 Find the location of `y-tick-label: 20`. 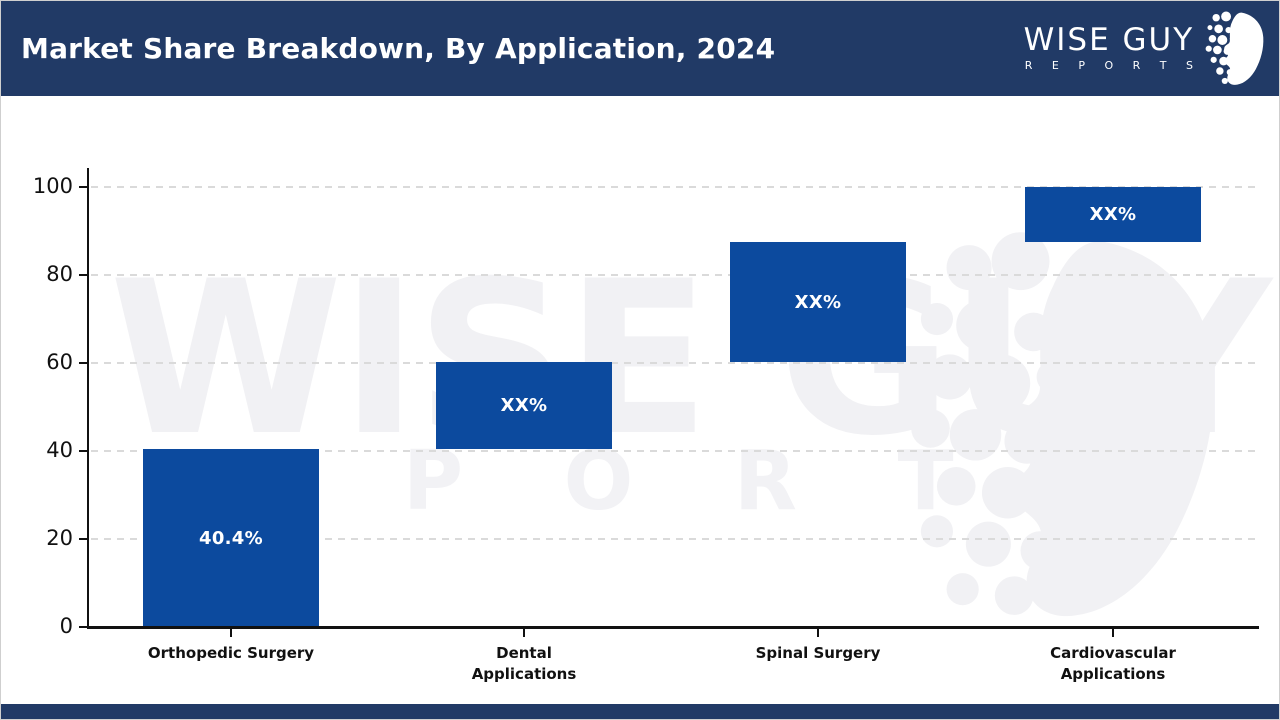

y-tick-label: 20 is located at coordinates (59, 538).